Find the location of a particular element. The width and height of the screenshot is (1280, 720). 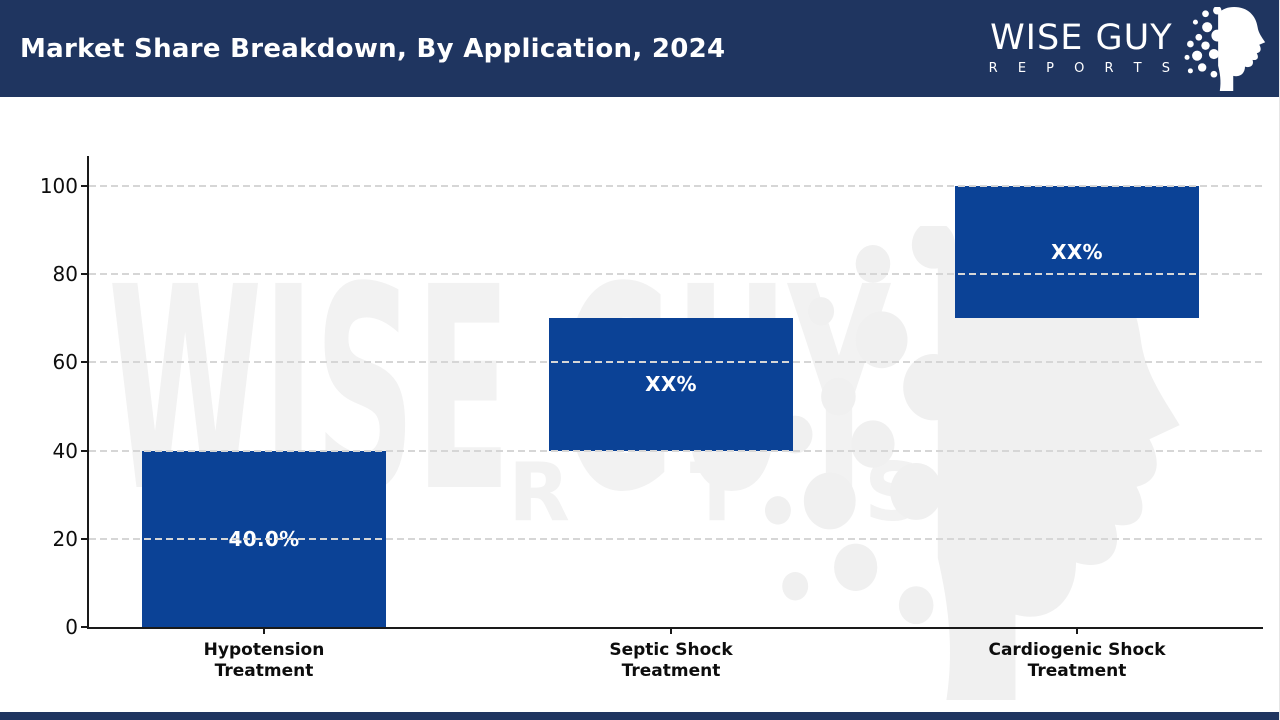

wise-guy-reports-logo: WISE GUY R E P O R T S is located at coordinates (1125, 48).